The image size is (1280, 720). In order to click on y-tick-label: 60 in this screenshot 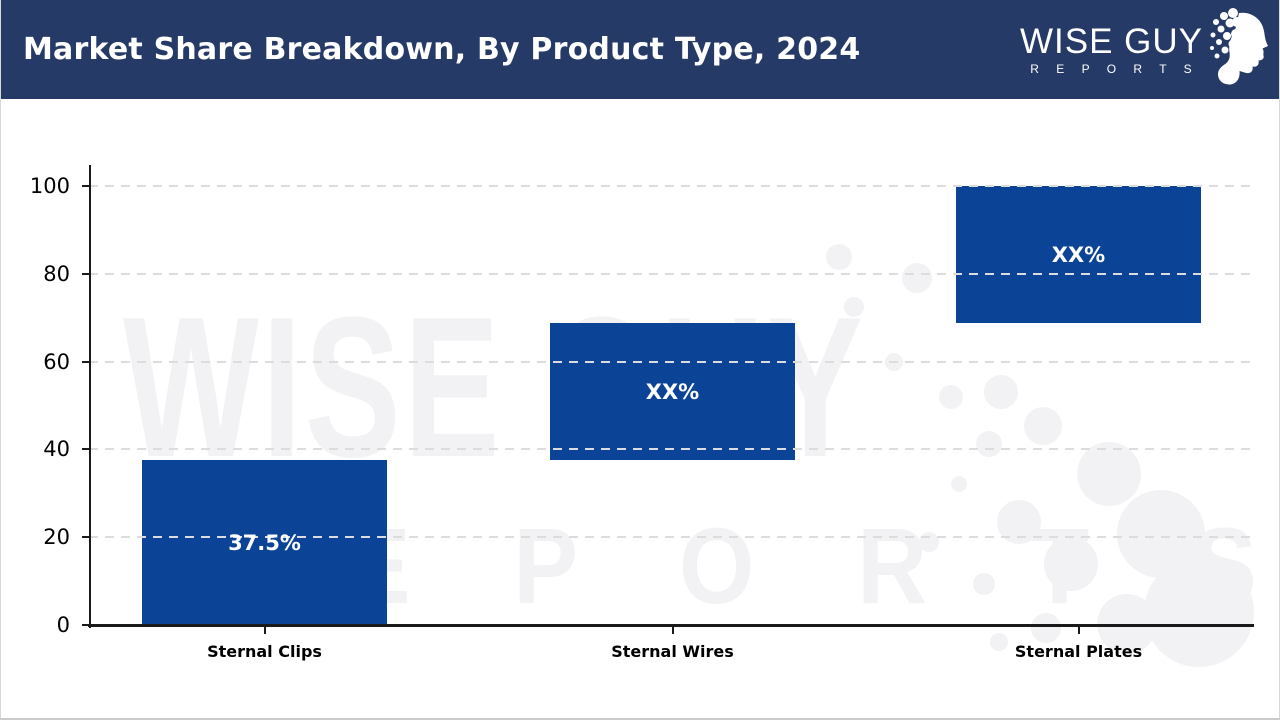, I will do `click(56, 361)`.